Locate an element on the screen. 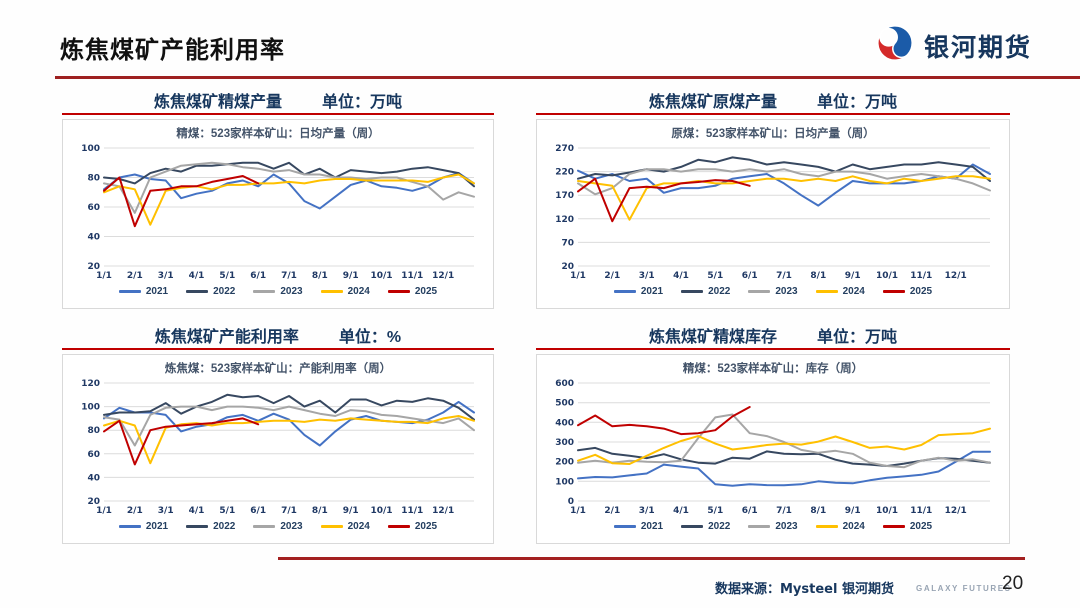 Image resolution: width=1080 pixels, height=608 pixels. svg-text: 170 is located at coordinates (564, 196).